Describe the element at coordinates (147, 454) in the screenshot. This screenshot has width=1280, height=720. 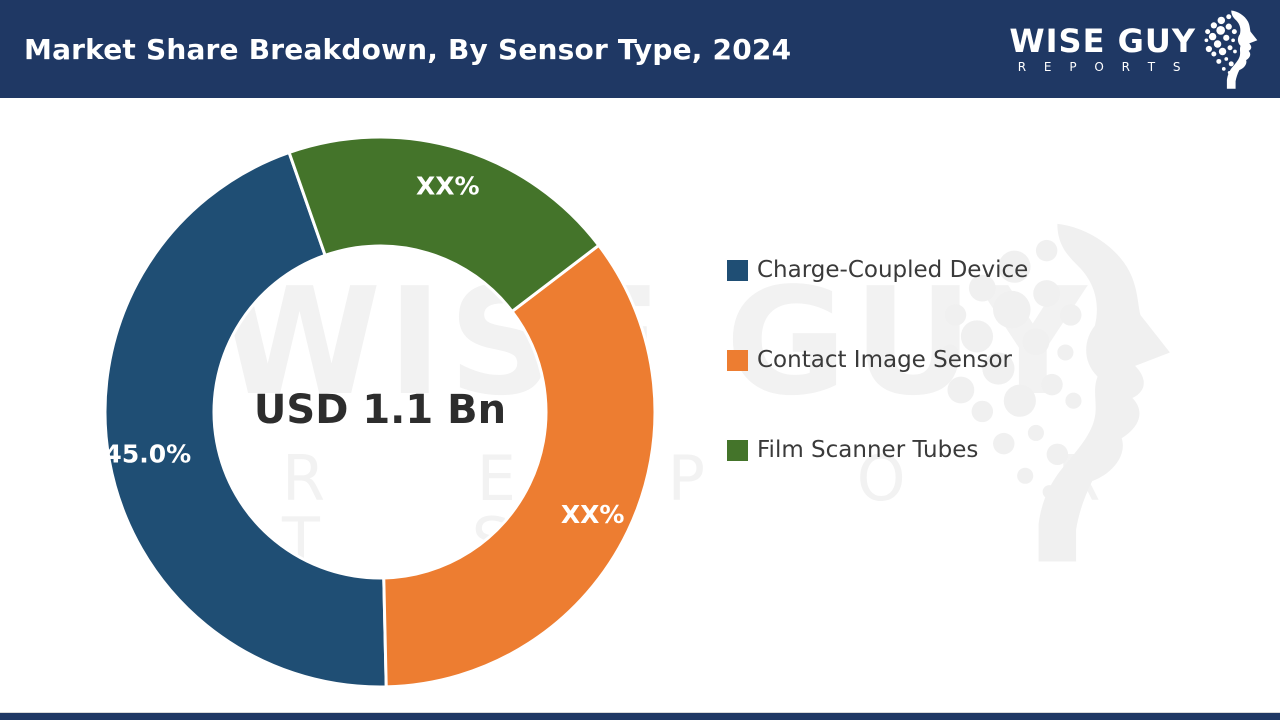
I see `slice-value-label-0: 45.0%` at that location.